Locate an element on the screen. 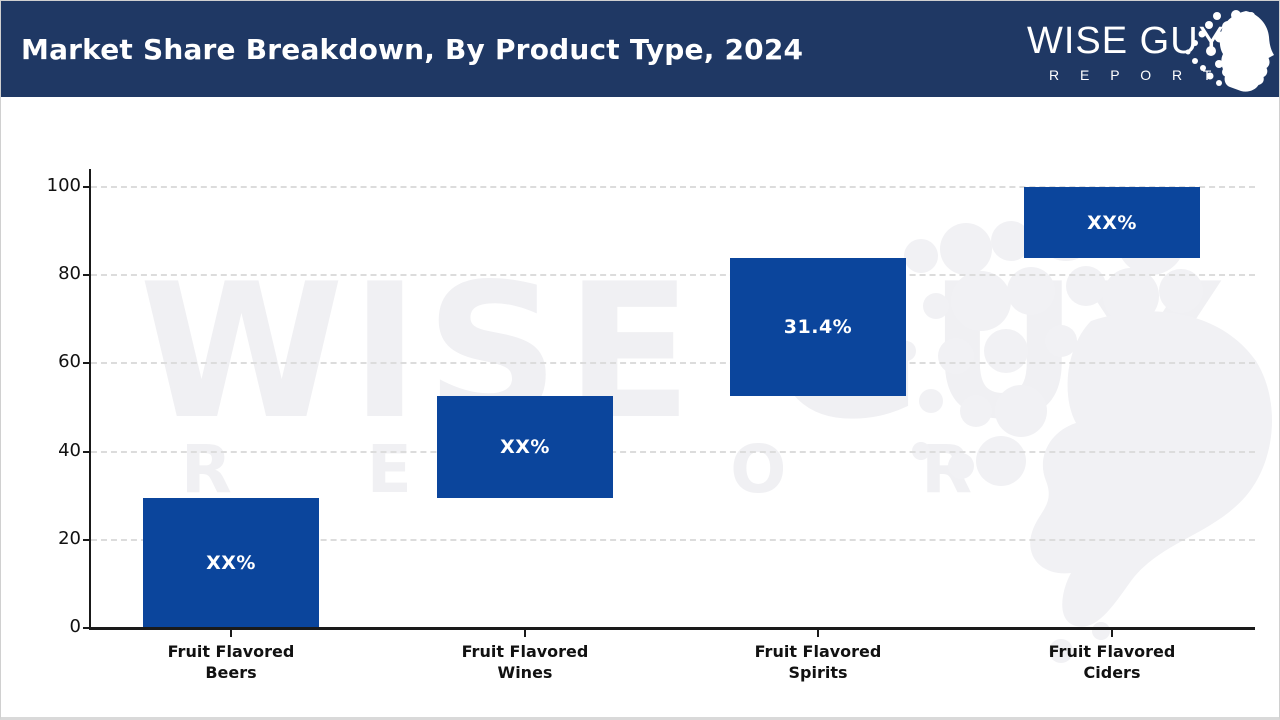 The width and height of the screenshot is (1280, 720). wiseguy-logo: WISE GUY R E P O R T S is located at coordinates (1150, 51).